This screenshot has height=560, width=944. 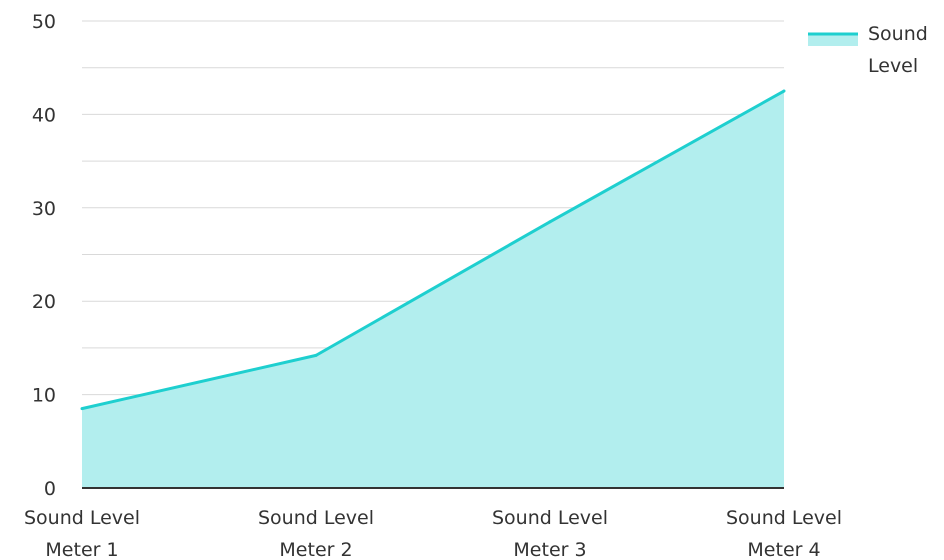 I want to click on y-tick-label: 30, so click(x=44, y=209).